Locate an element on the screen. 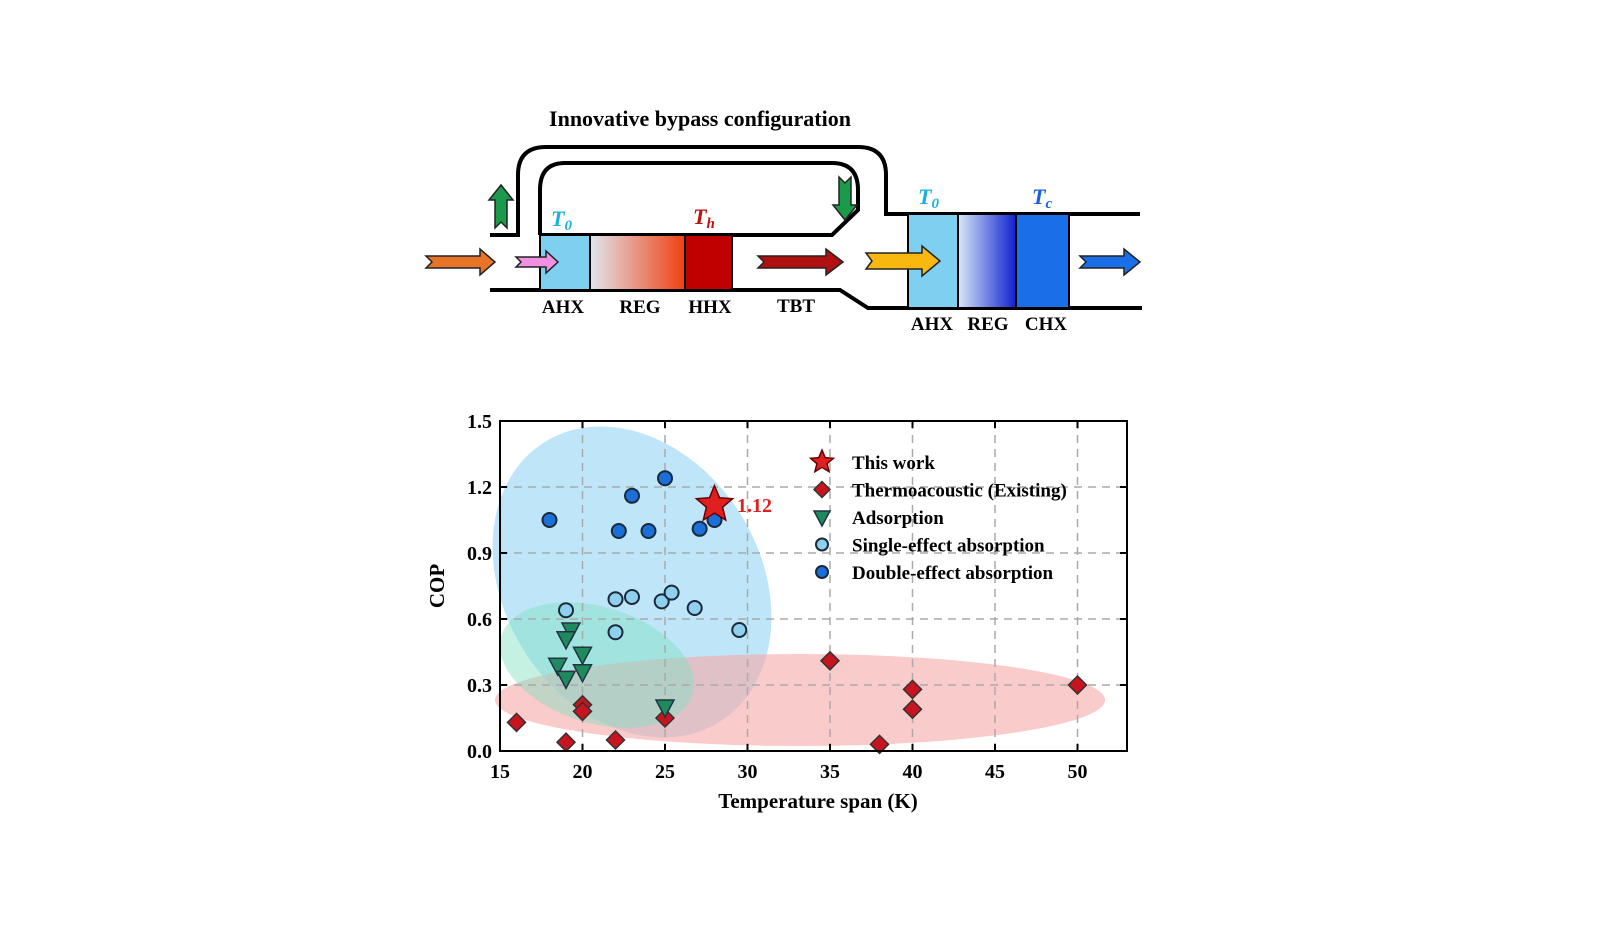  x-tick-label: 25 is located at coordinates (665, 772).